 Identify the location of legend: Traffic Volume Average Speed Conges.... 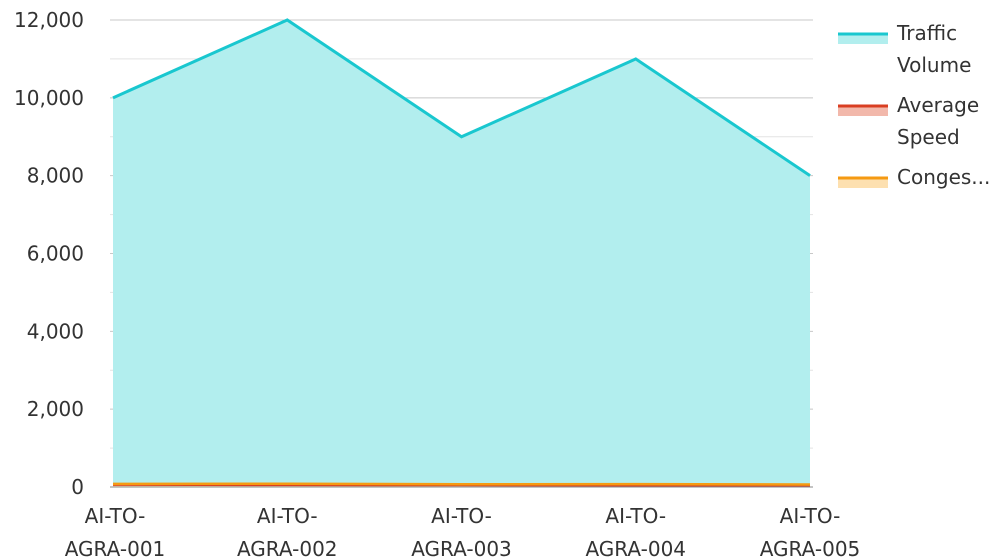
(914, 105).